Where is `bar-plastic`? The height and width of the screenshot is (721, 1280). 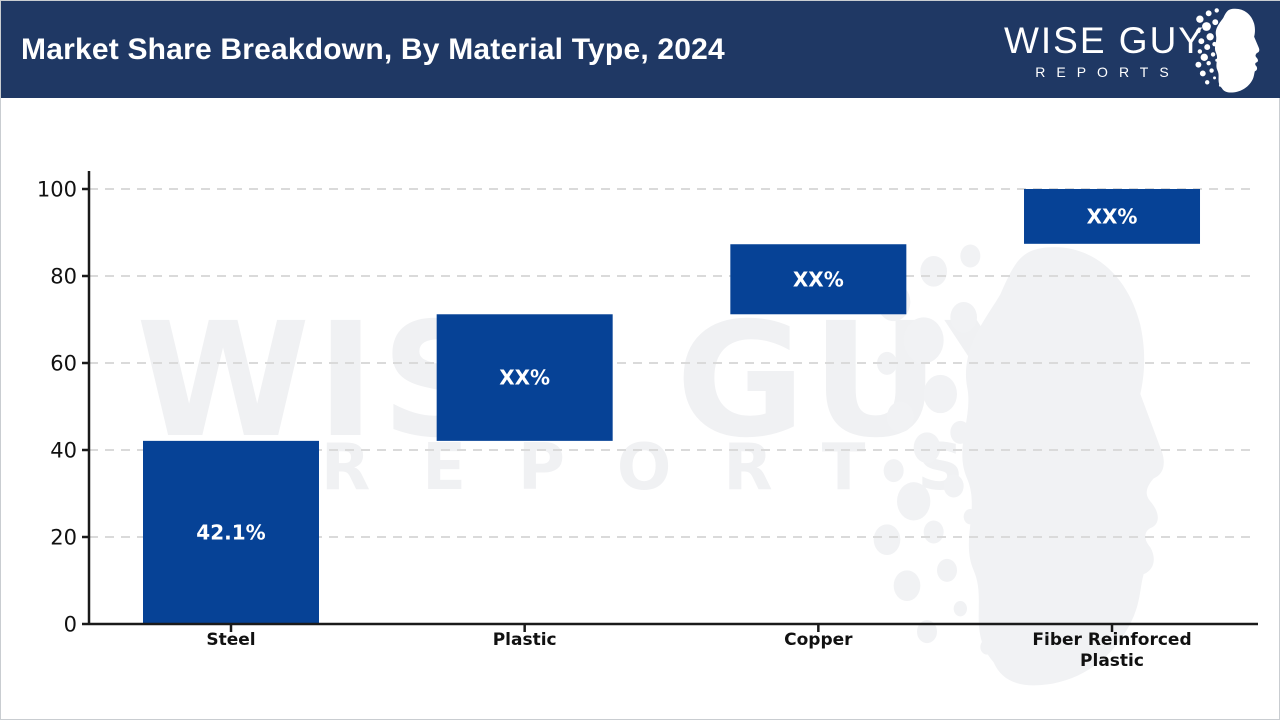
bar-plastic is located at coordinates (524, 377).